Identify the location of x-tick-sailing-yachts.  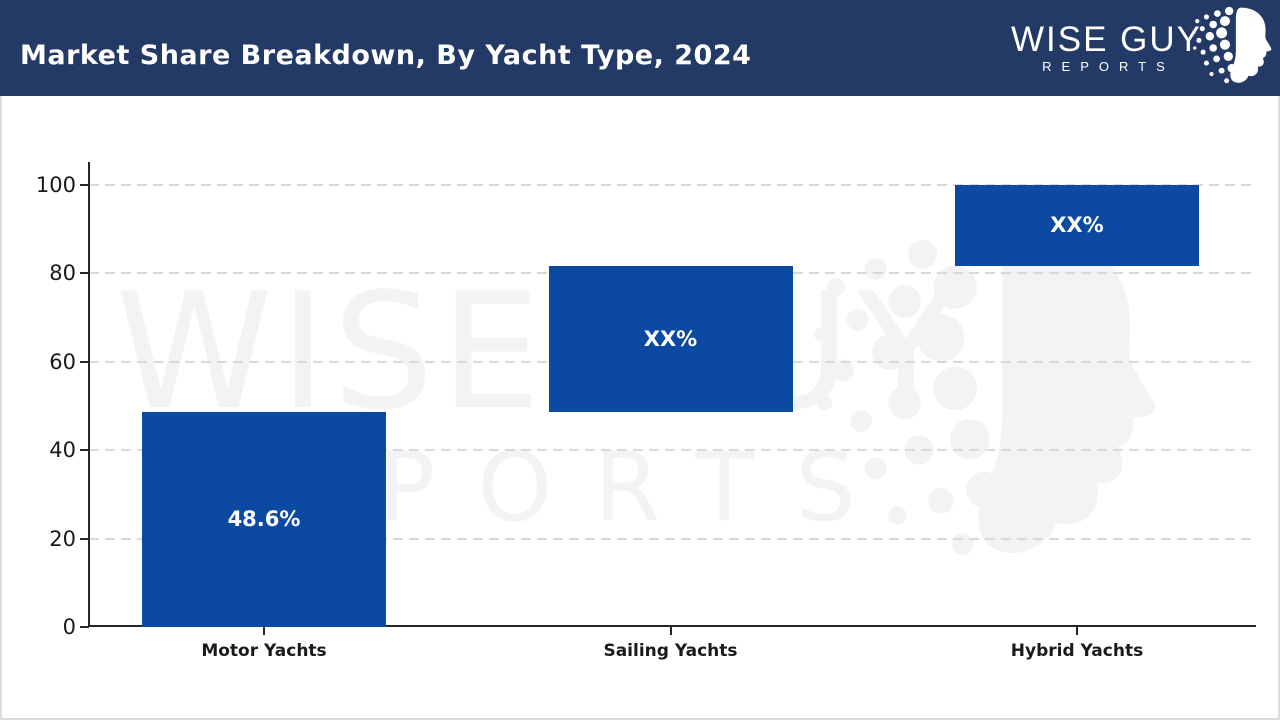
(670, 631).